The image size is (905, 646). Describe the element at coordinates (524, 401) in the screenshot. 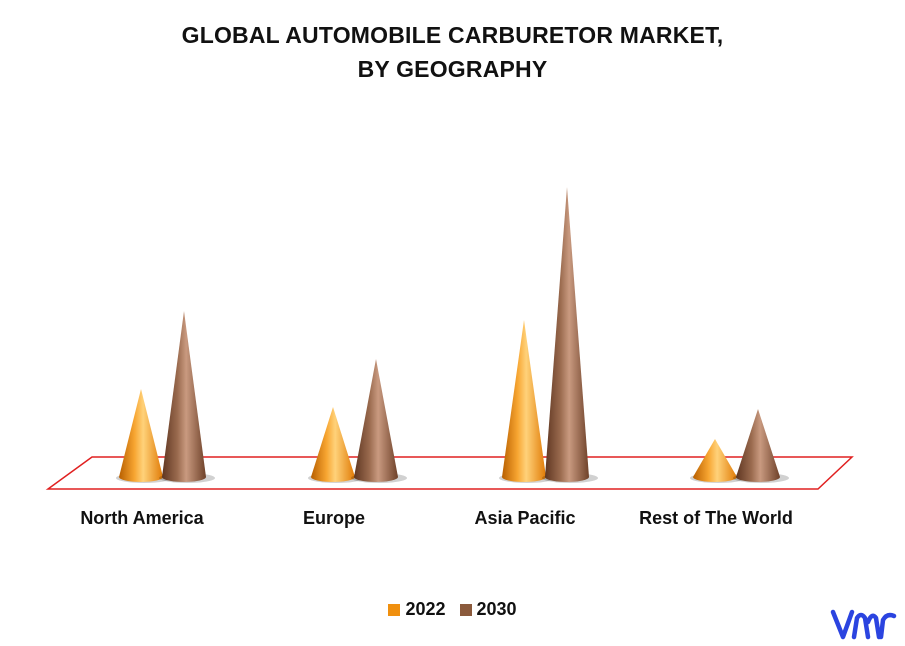

I see `cone-2022-asia-pacific` at that location.